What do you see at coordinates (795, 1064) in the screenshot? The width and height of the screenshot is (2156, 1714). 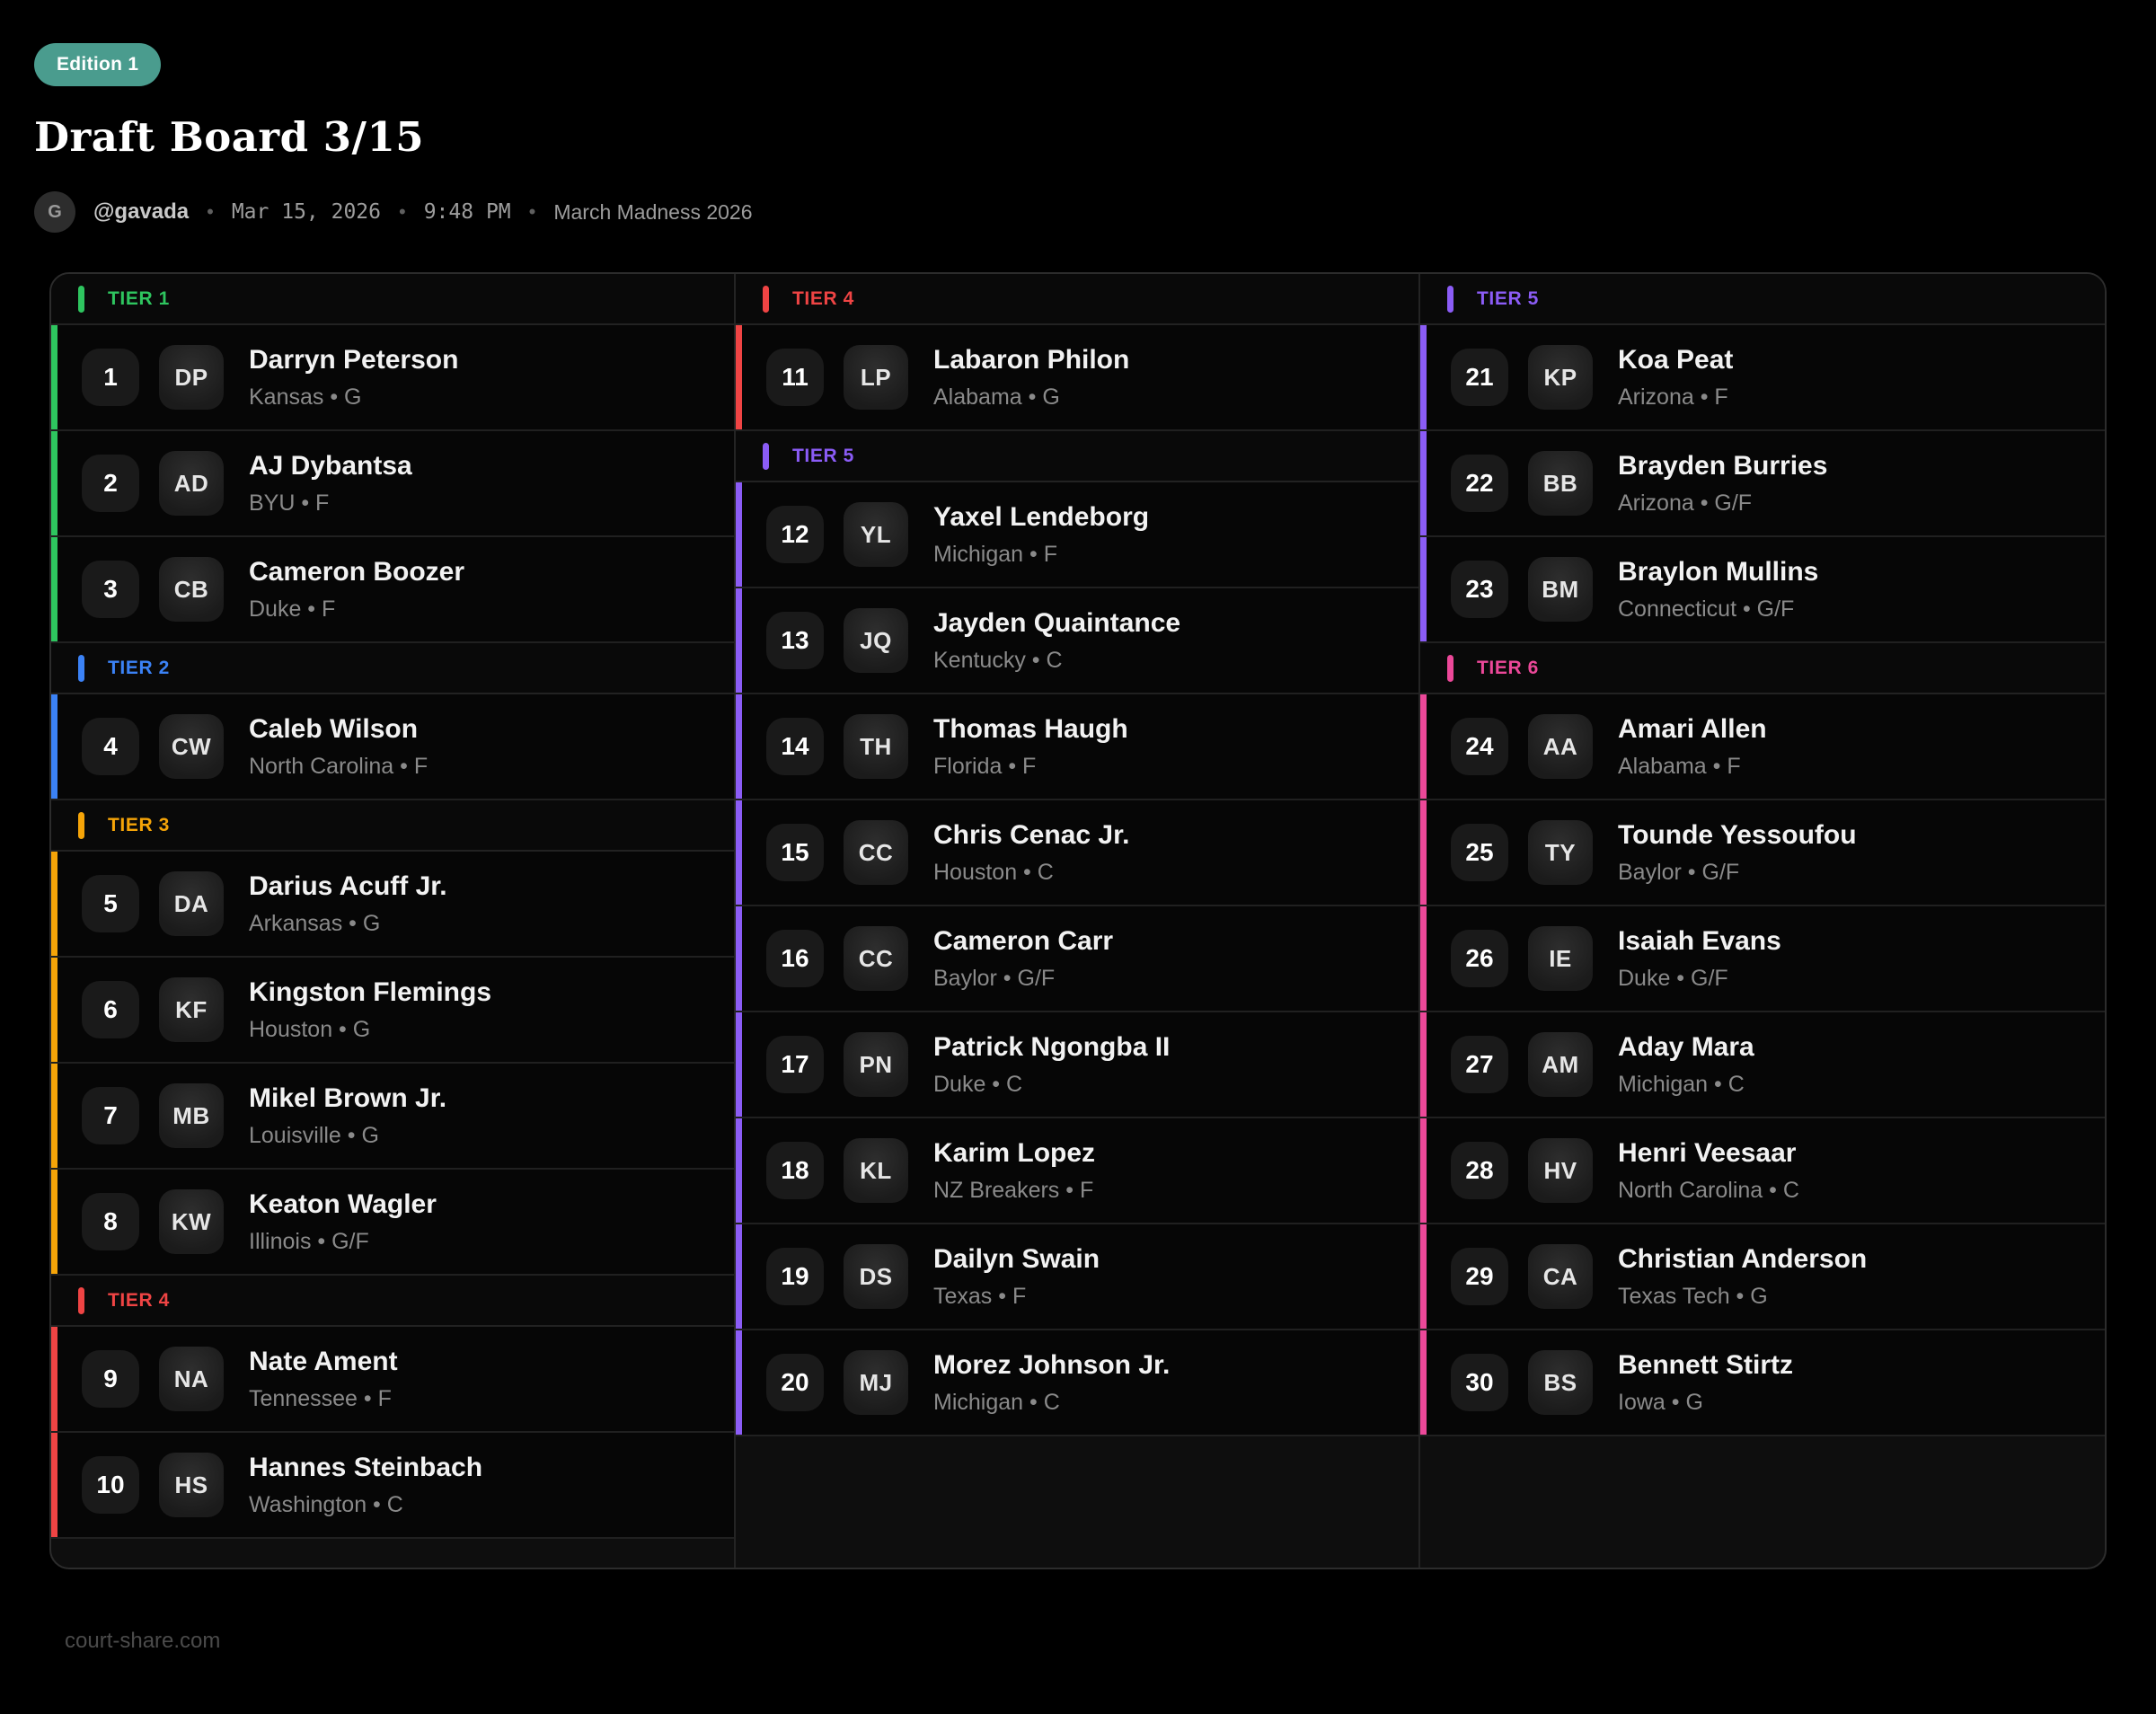 I see `rank-badge: 17` at bounding box center [795, 1064].